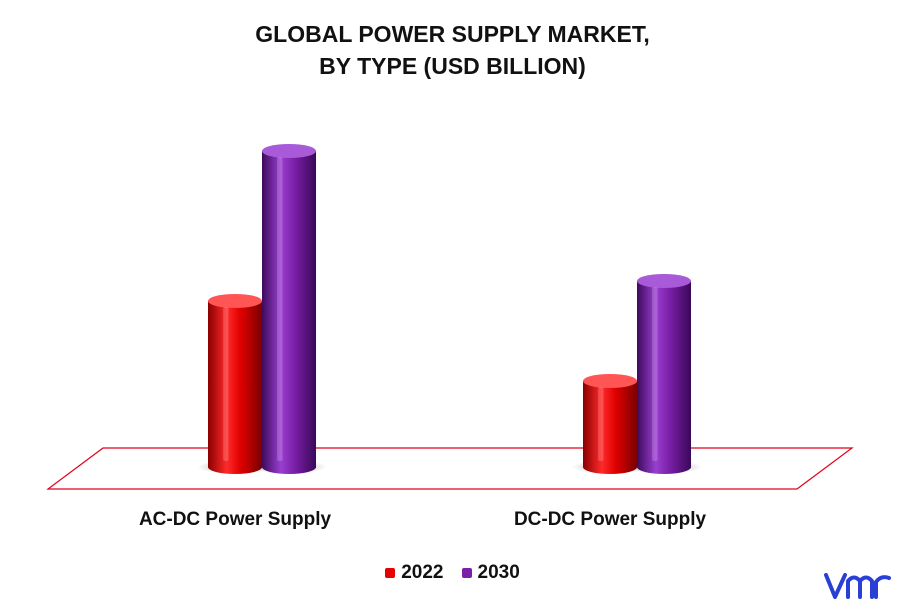  What do you see at coordinates (452, 573) in the screenshot?
I see `legend: 2022 2030` at bounding box center [452, 573].